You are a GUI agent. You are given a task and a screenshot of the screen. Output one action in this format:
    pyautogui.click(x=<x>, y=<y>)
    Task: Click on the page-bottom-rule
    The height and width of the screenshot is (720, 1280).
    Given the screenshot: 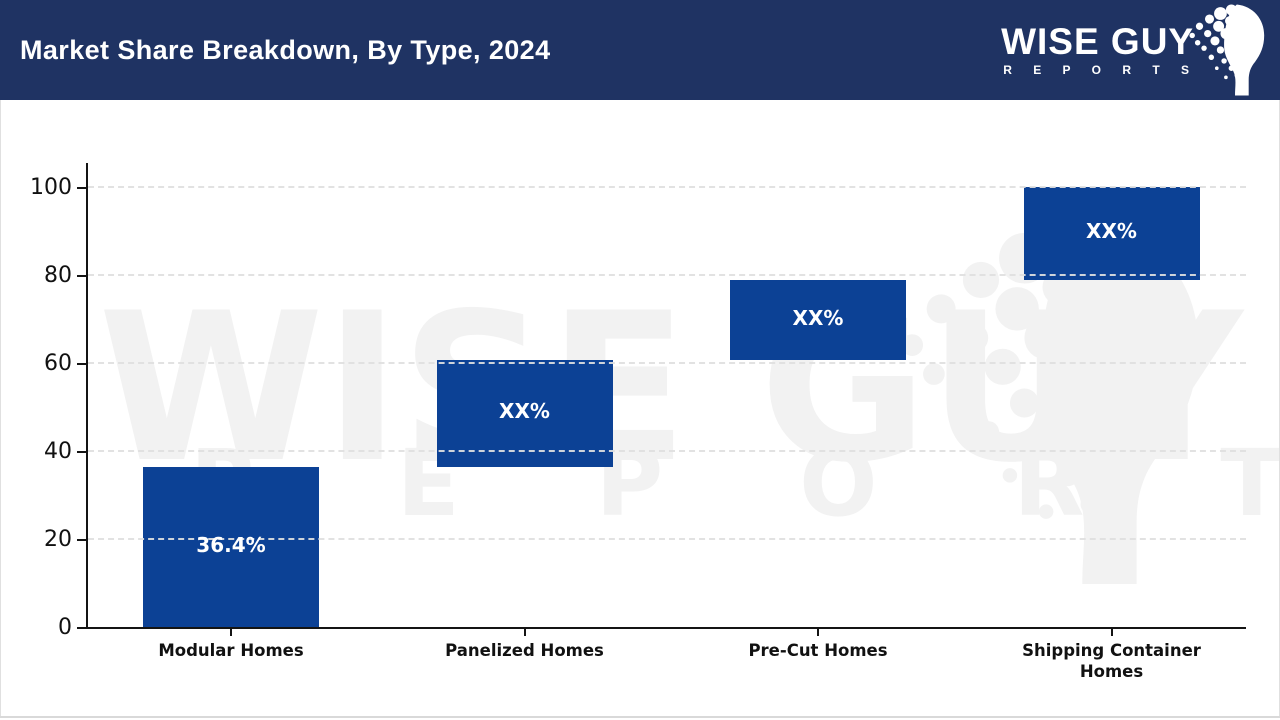 What is the action you would take?
    pyautogui.click(x=640, y=717)
    